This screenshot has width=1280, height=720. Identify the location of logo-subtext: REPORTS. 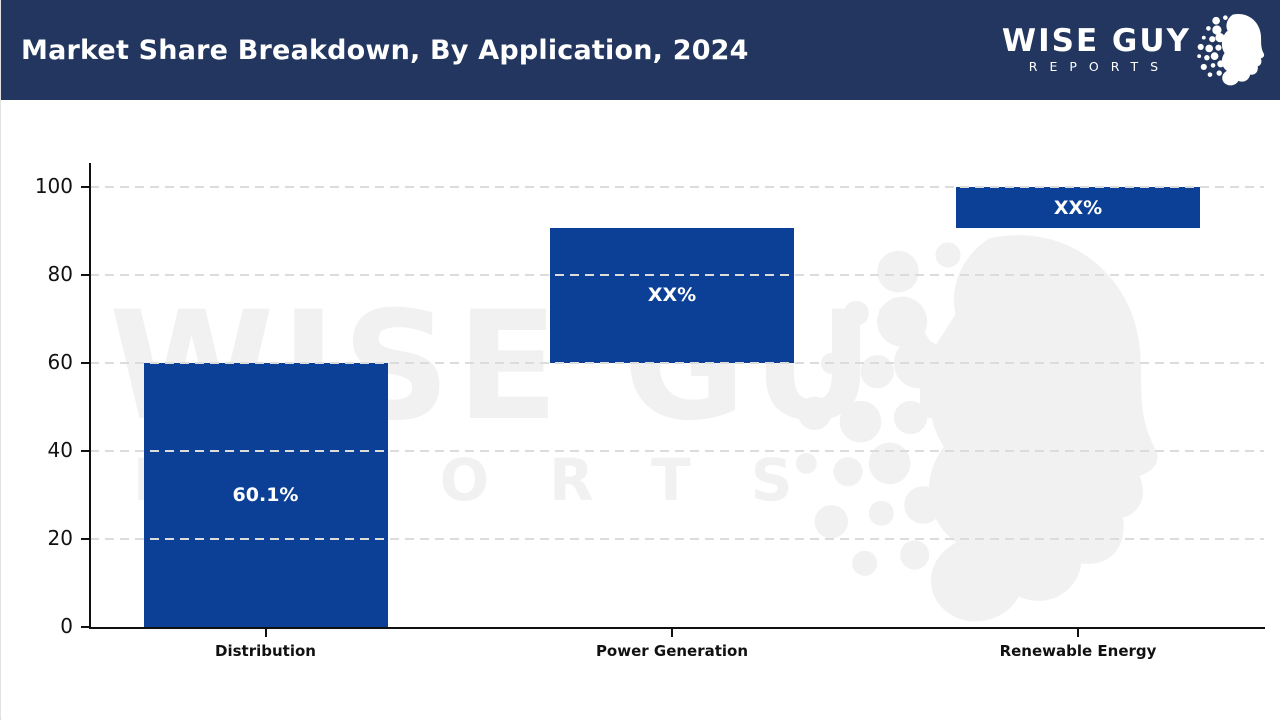
(1099, 67).